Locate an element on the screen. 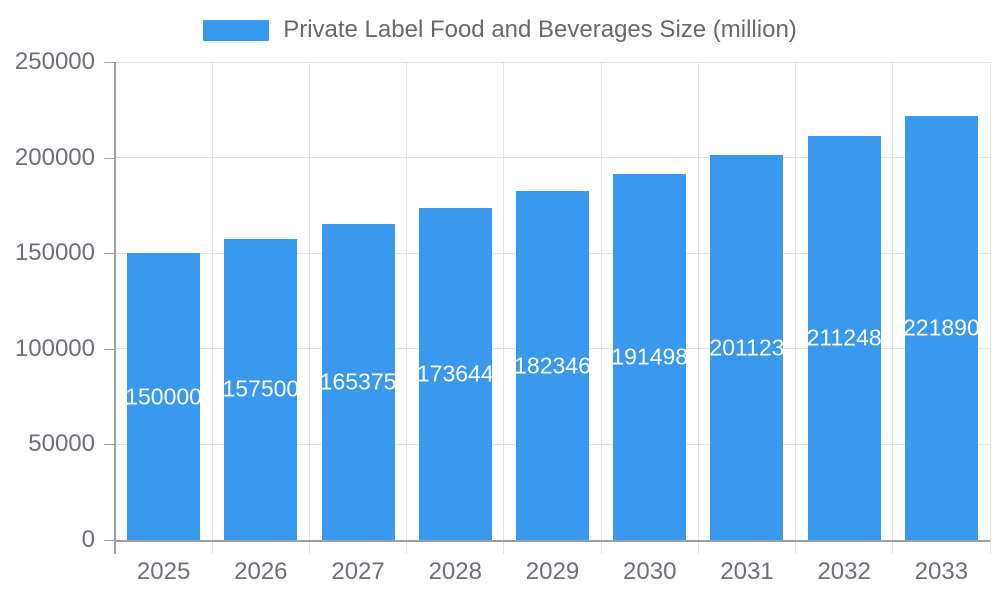  y-axis-tick-label: 250000 is located at coordinates (54, 61).